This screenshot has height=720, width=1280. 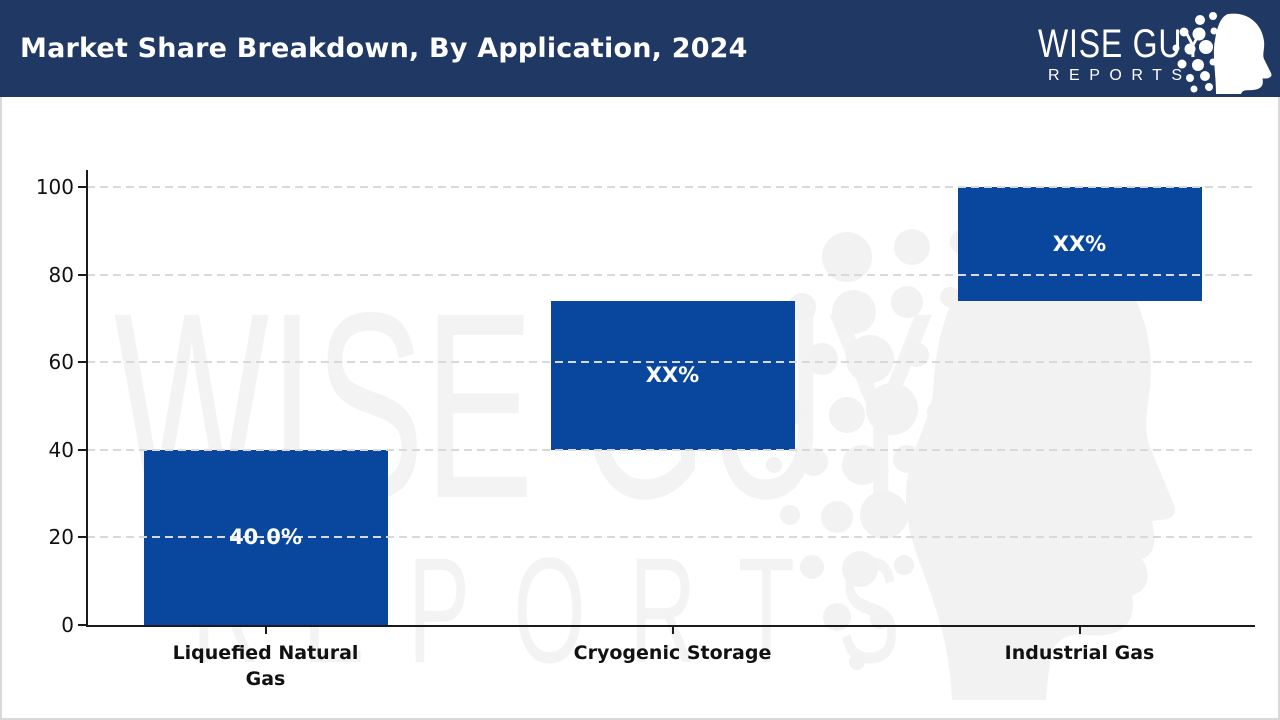 What do you see at coordinates (1222, 53) in the screenshot?
I see `logo-face-icon` at bounding box center [1222, 53].